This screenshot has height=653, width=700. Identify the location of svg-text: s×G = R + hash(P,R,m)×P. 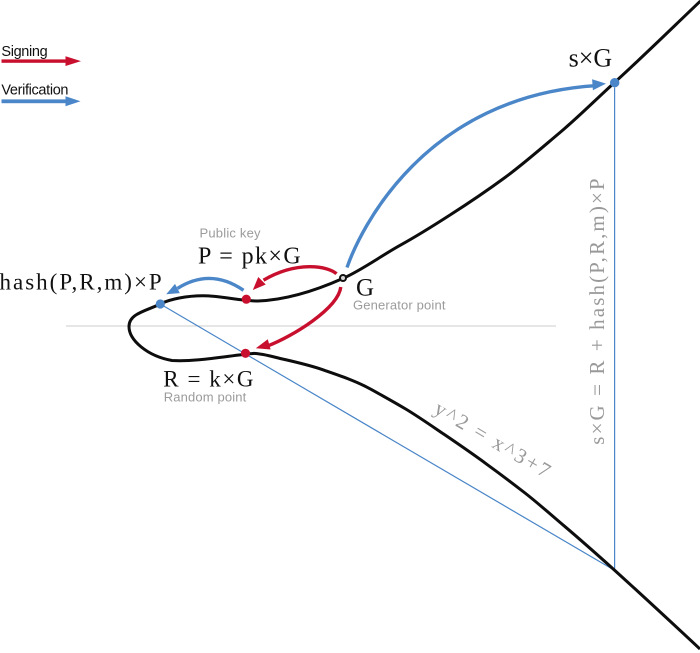
(597, 310).